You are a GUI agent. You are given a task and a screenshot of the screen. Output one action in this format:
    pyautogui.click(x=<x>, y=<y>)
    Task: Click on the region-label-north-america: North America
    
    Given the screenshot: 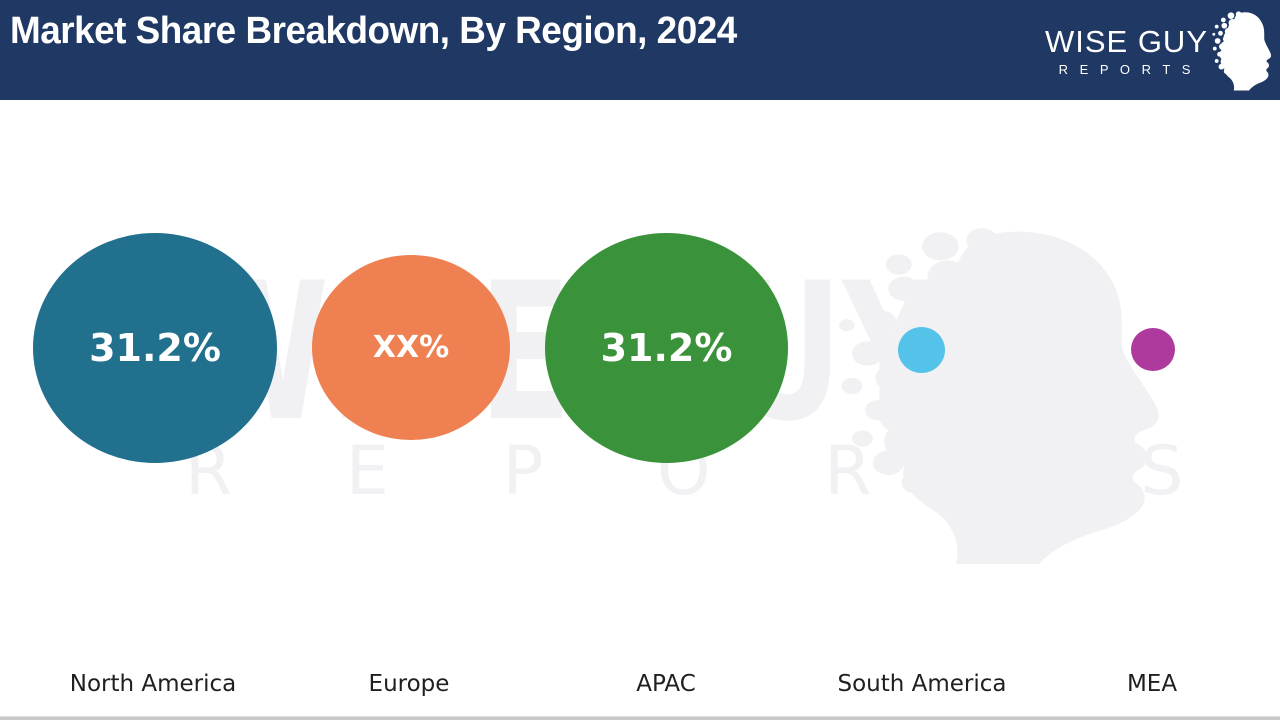 What is the action you would take?
    pyautogui.click(x=153, y=684)
    